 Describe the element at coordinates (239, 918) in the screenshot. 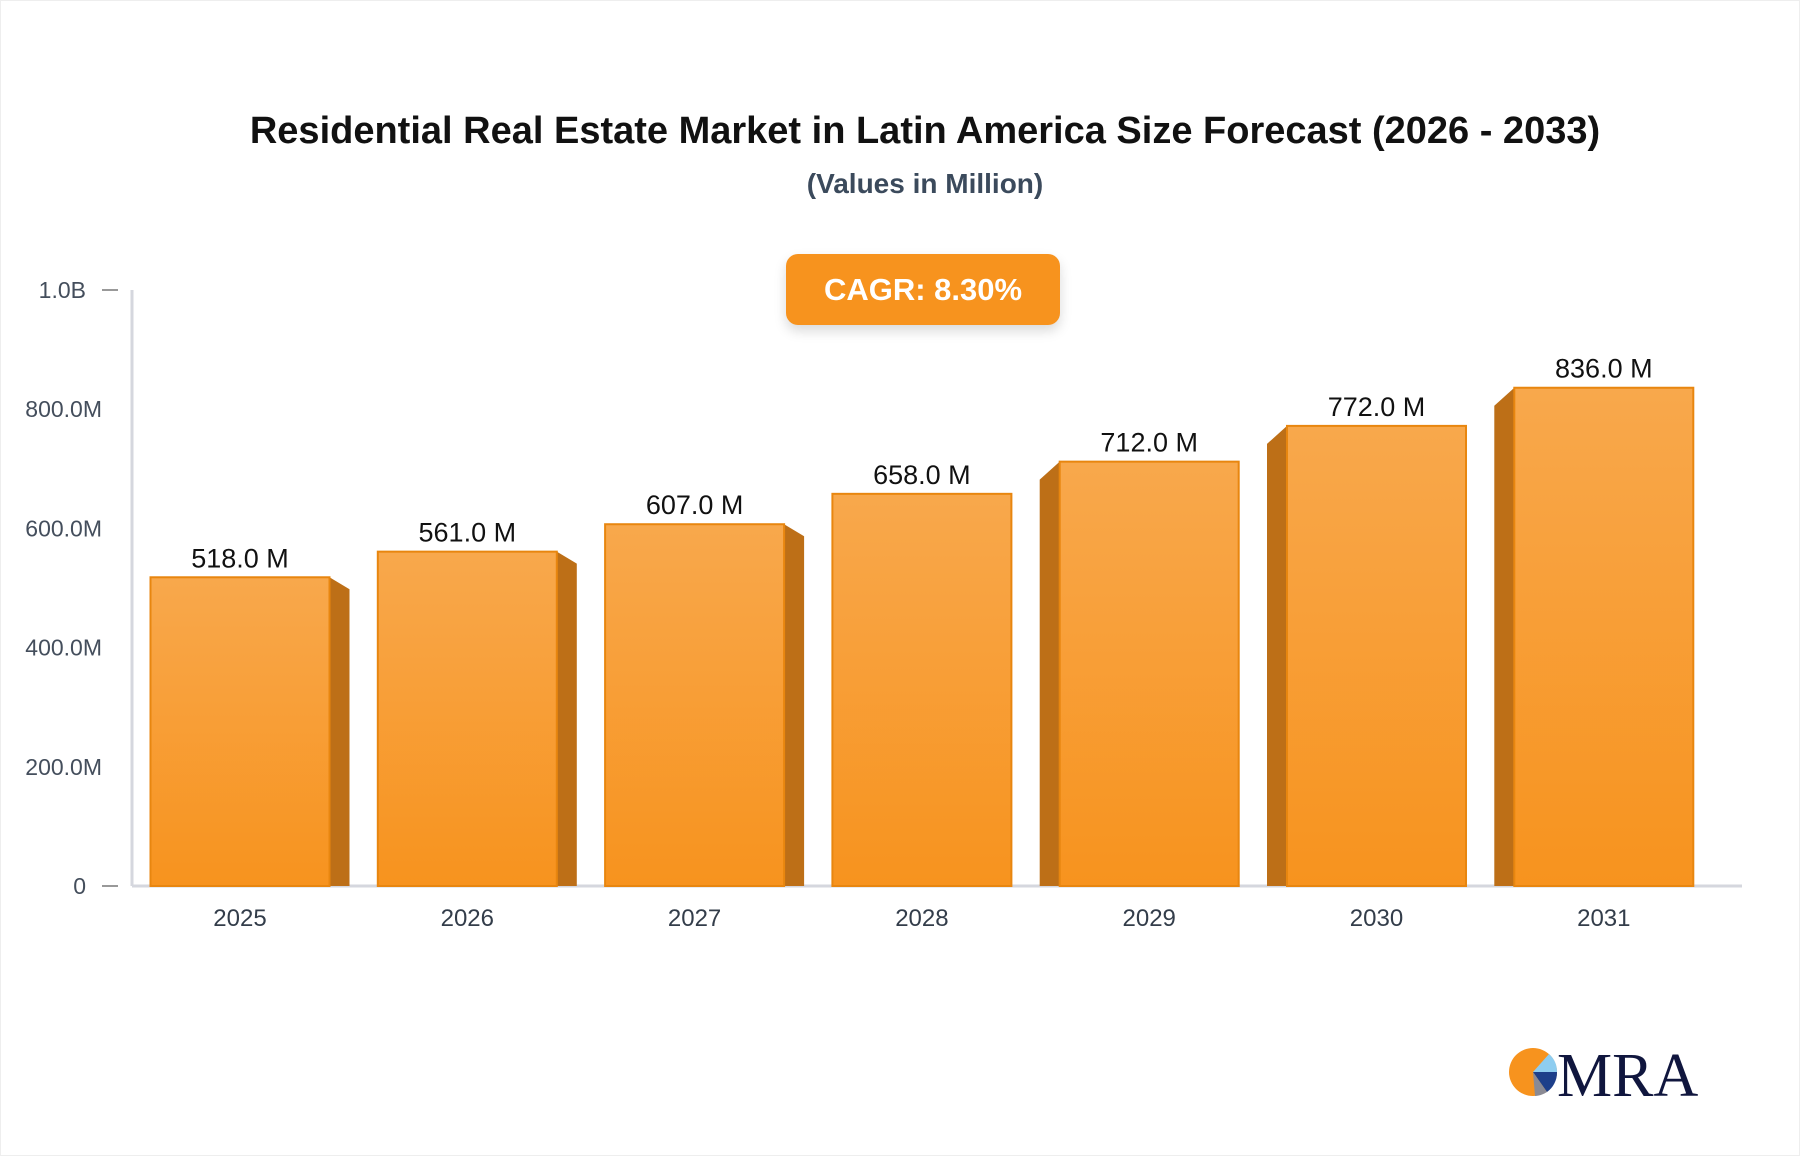

I see `x-tick-label: 2025` at that location.